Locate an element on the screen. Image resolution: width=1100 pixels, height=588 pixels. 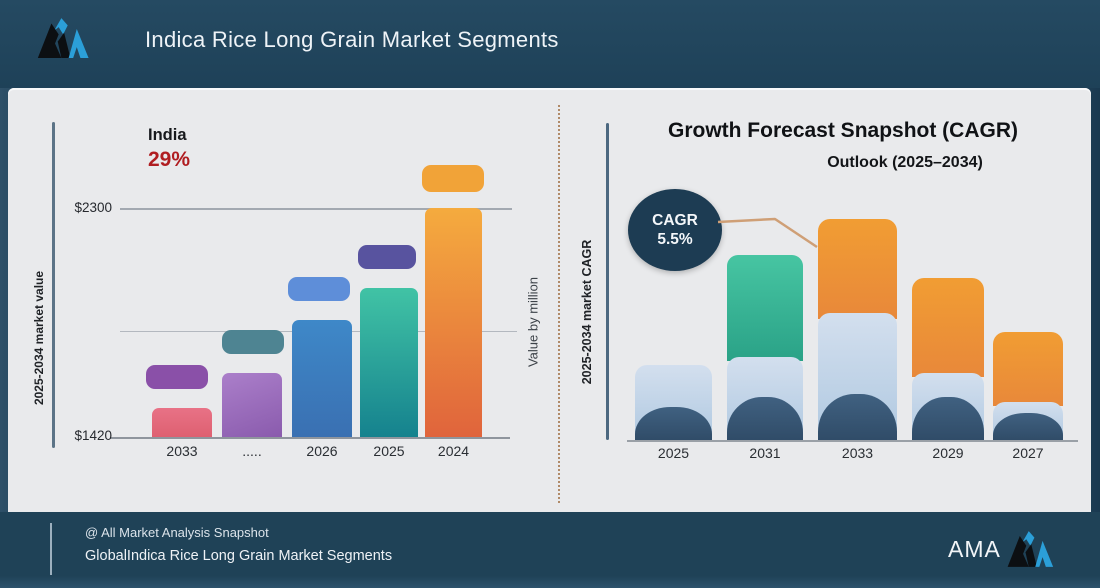
left-bar-2033 is located at coordinates (182, 422).